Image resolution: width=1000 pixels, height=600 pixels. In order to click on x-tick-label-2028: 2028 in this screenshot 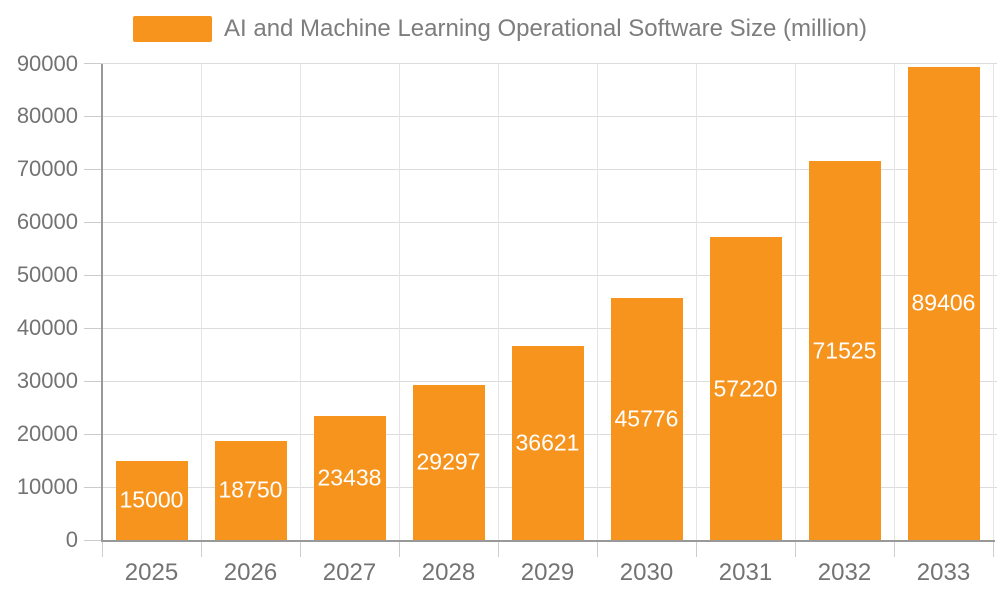, I will do `click(448, 572)`.